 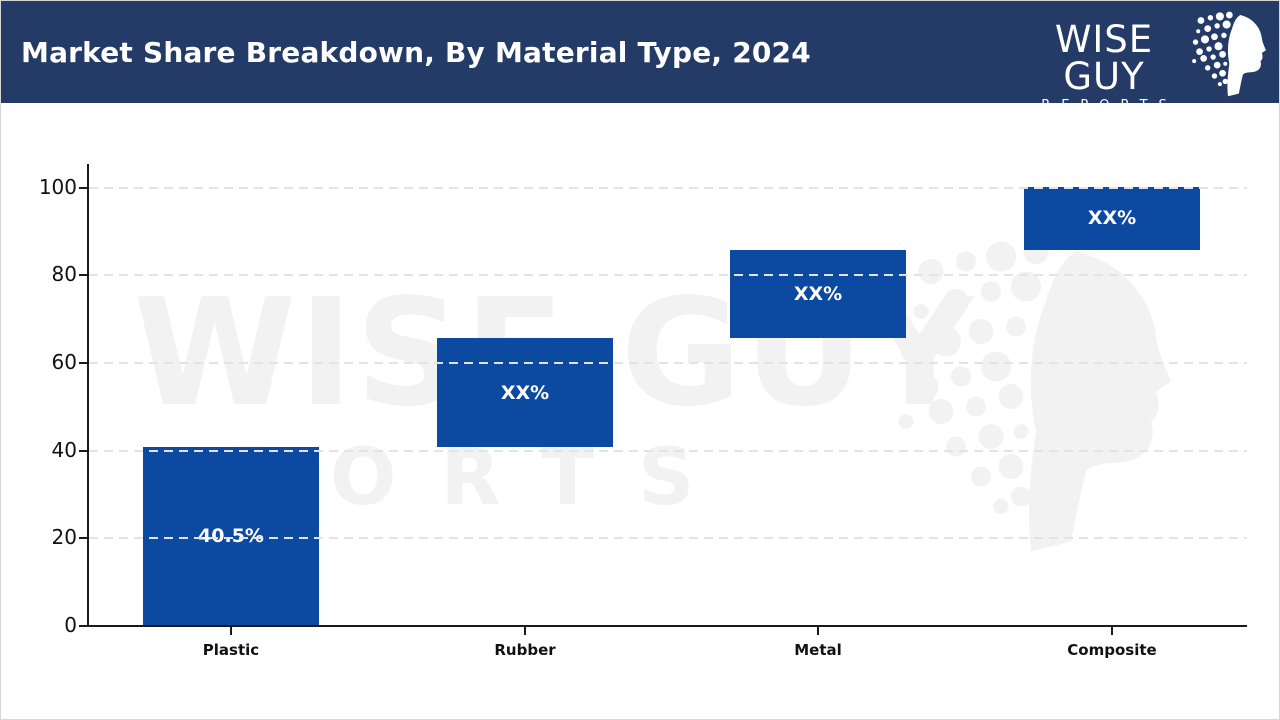 I want to click on bar-rubber: XX%, so click(x=525, y=392).